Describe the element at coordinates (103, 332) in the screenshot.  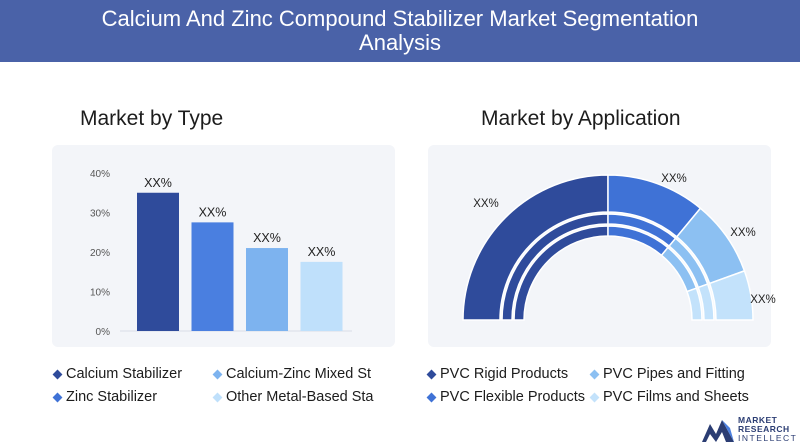
I see `y-tick-label: 0%` at that location.